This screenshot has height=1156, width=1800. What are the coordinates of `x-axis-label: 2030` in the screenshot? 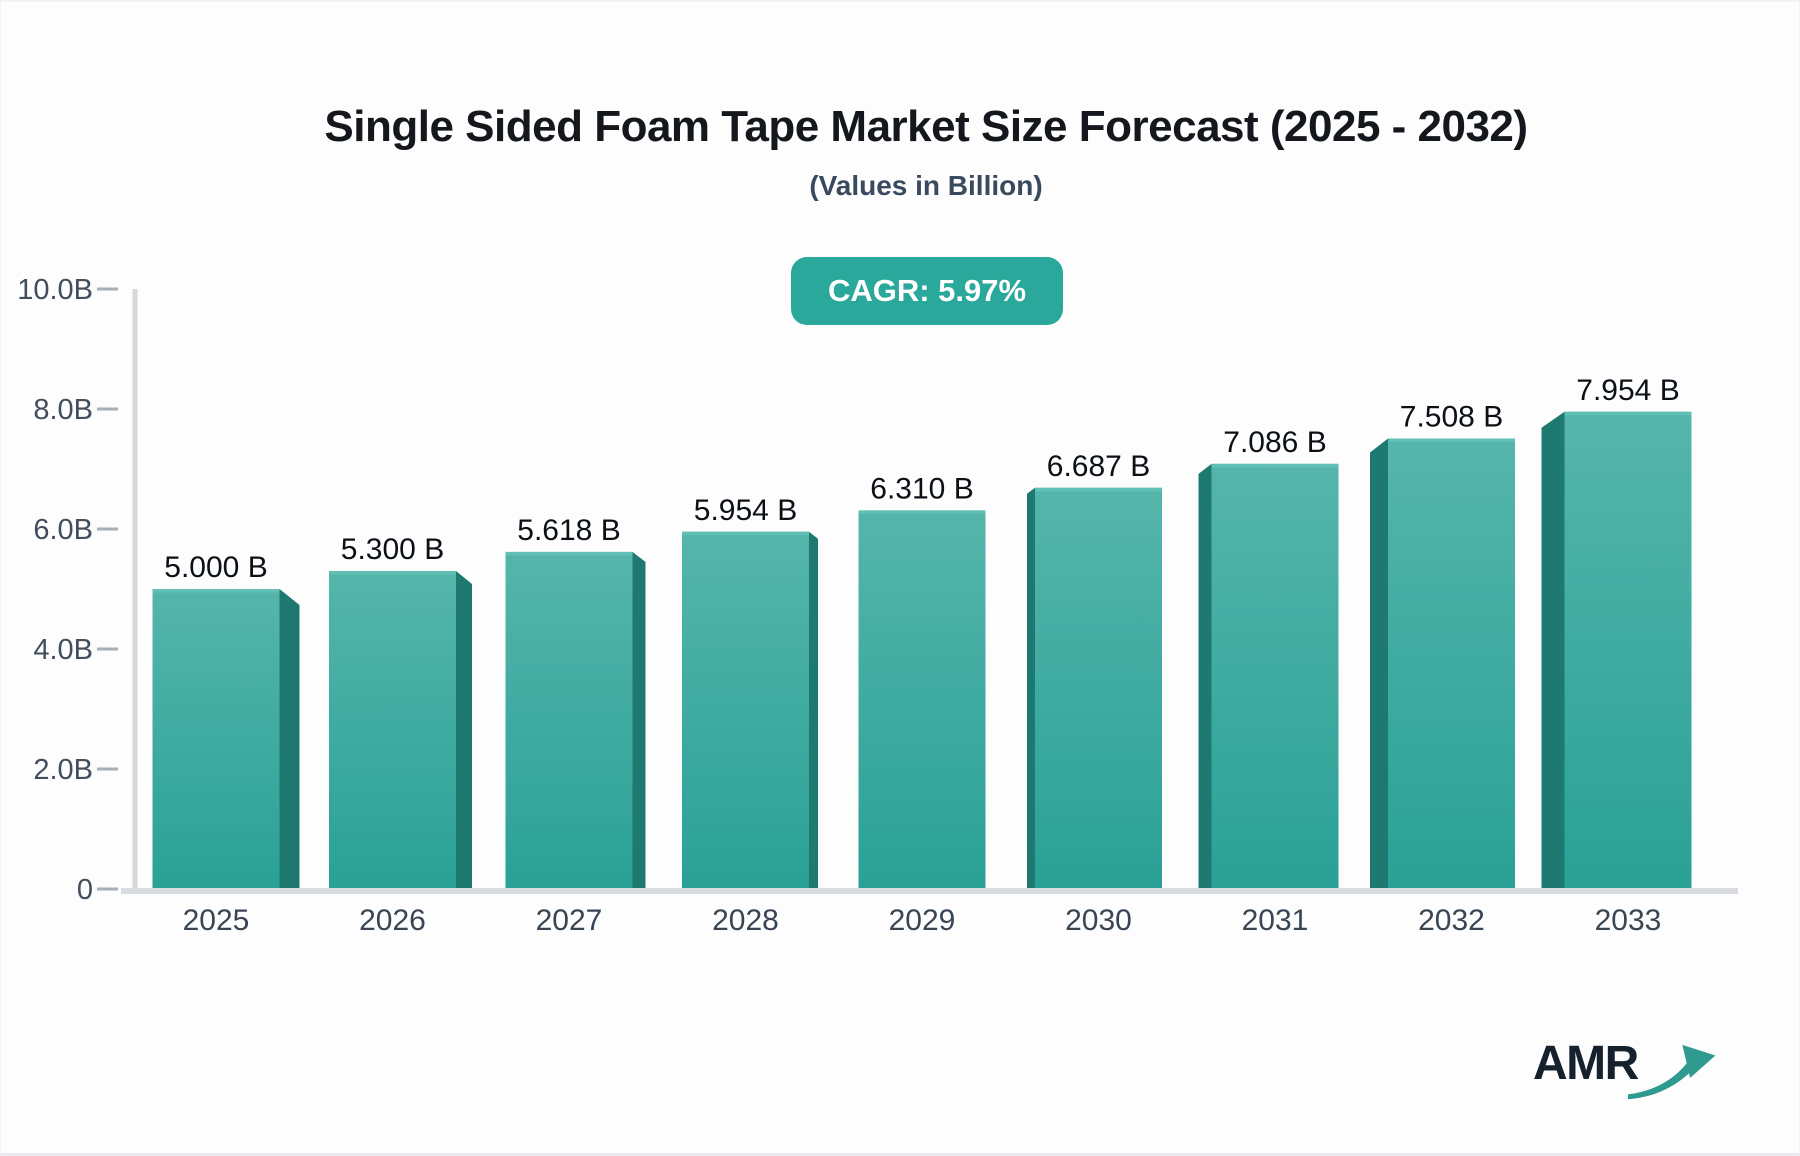 It's located at (1098, 920).